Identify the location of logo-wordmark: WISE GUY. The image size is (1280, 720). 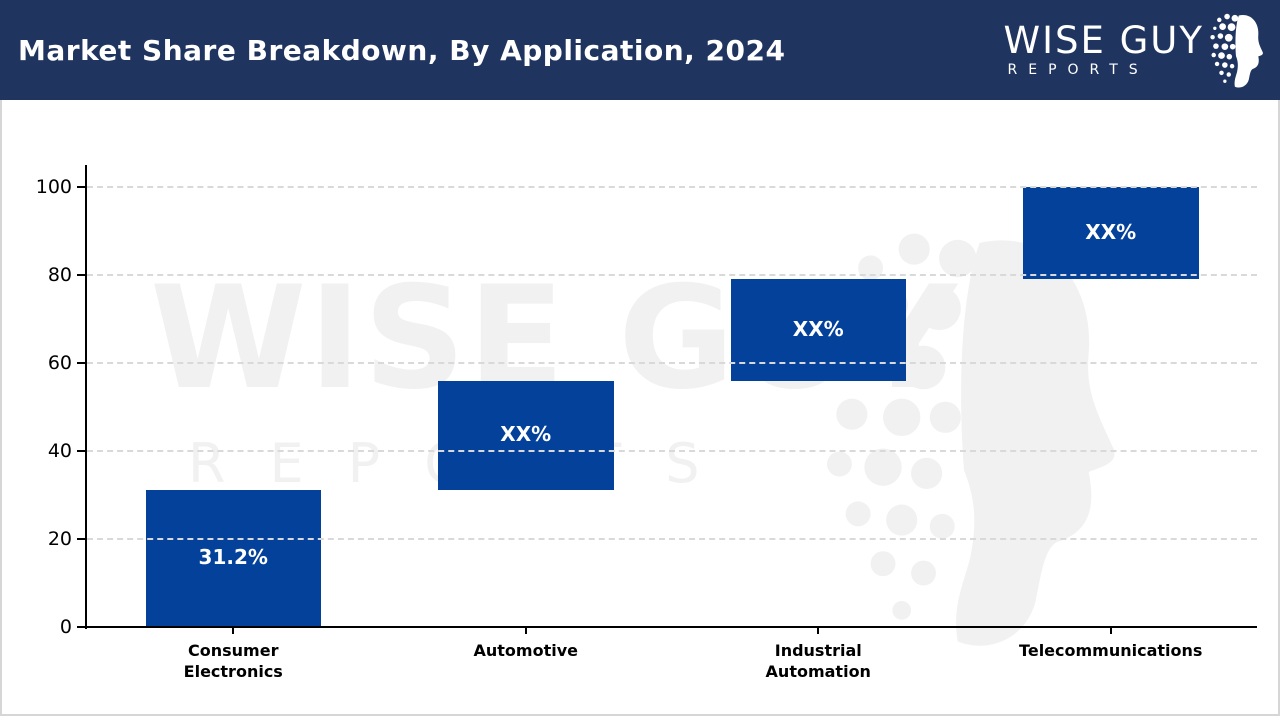
(1103, 40).